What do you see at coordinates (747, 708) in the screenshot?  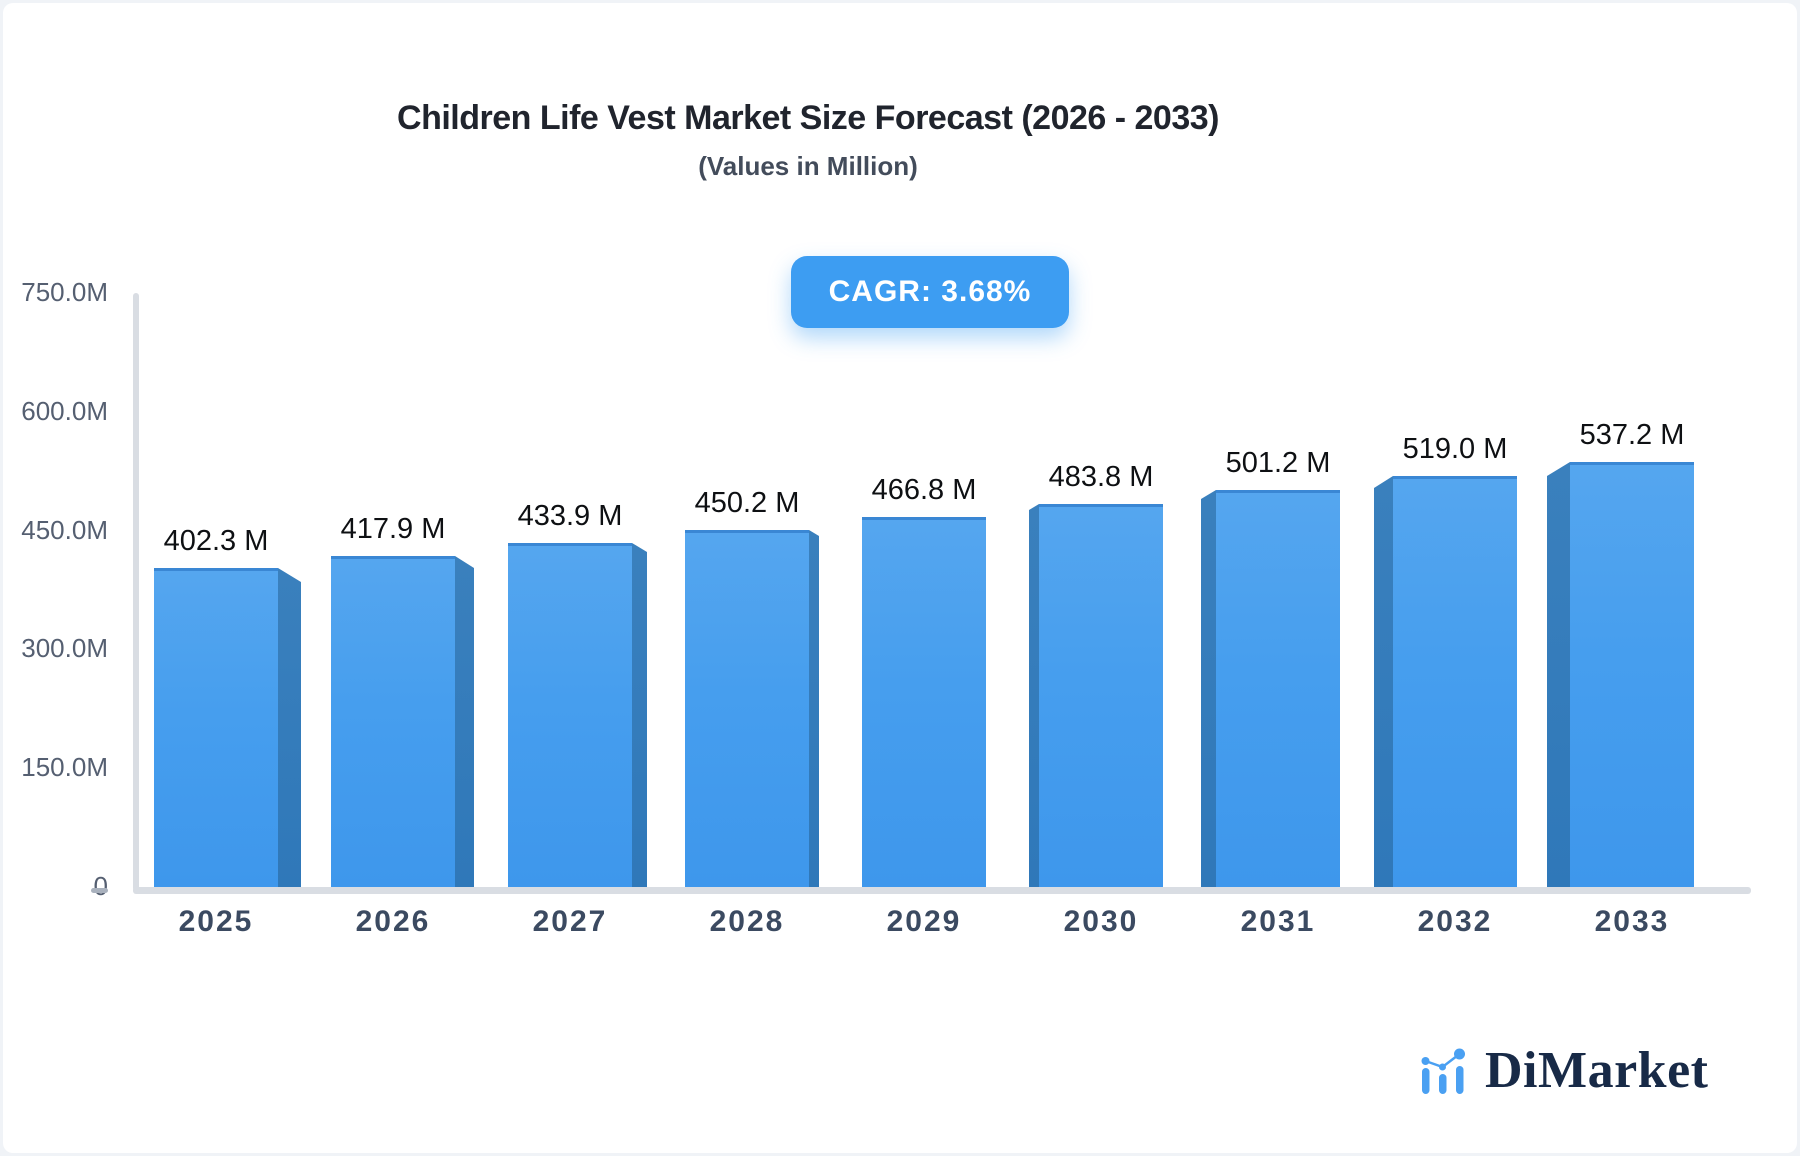 I see `bar-2028` at bounding box center [747, 708].